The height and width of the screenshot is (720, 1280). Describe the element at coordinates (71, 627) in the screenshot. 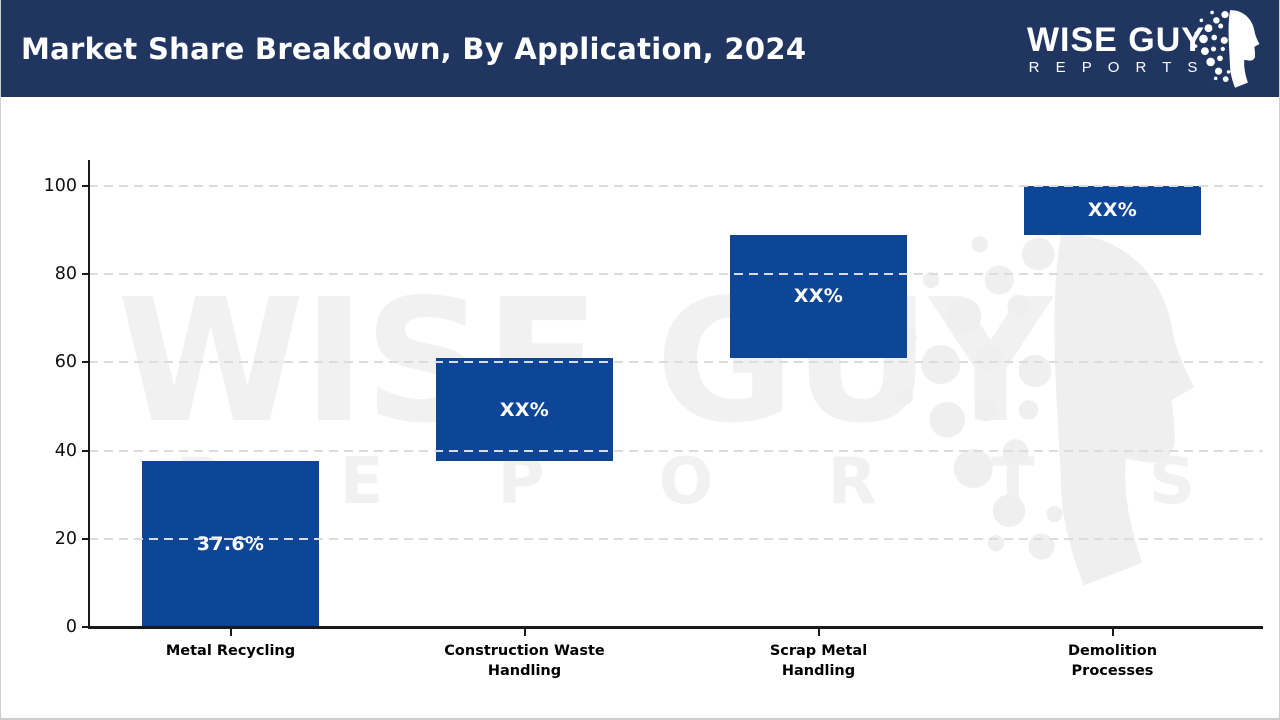

I see `y-tick-label: 0` at that location.